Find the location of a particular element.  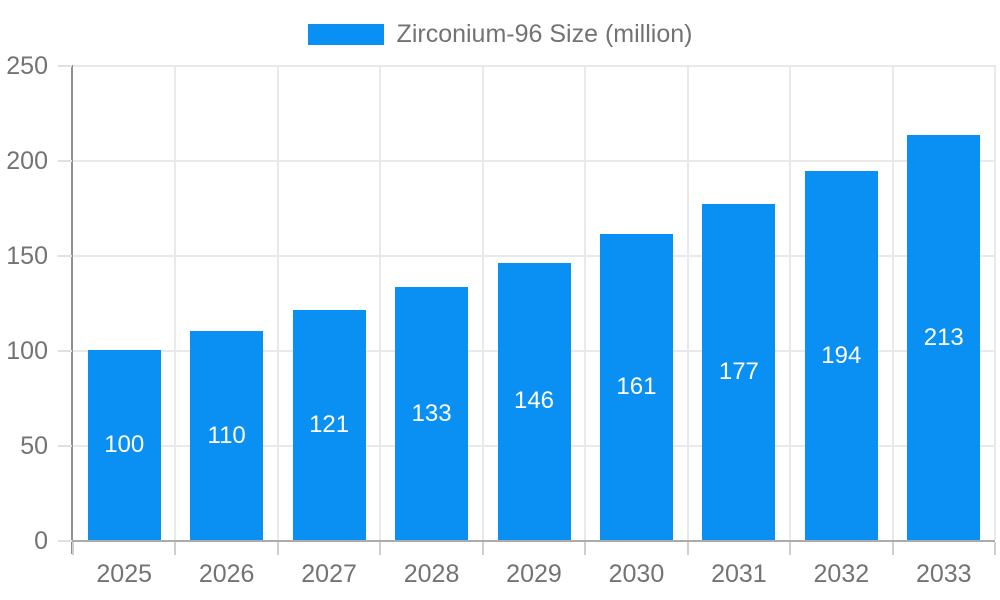

bar-2025 is located at coordinates (124, 445).